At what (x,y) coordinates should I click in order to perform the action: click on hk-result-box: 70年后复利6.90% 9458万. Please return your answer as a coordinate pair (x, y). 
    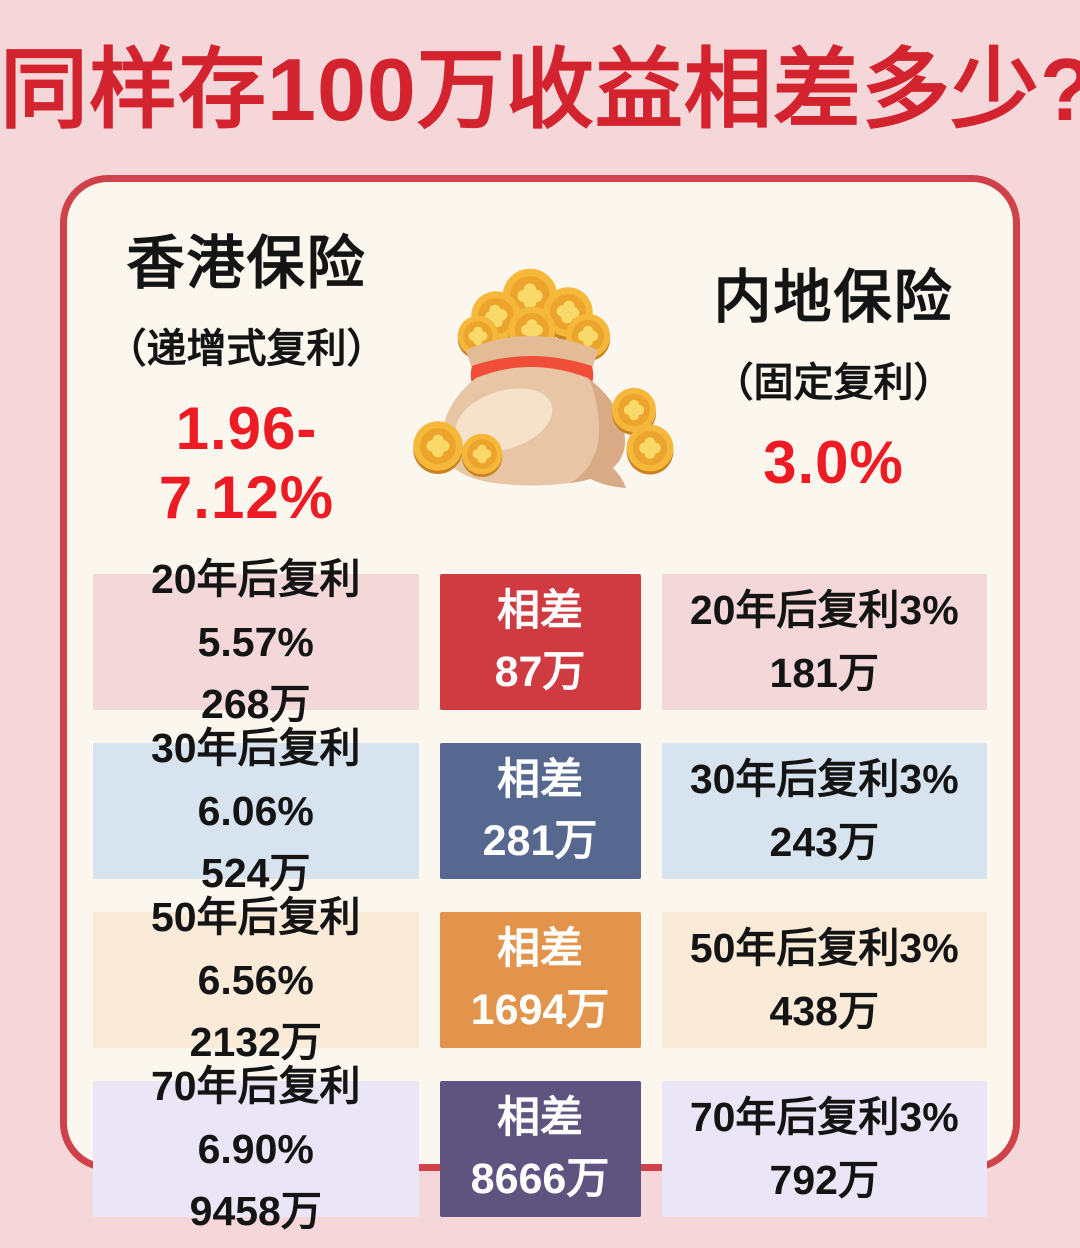
    Looking at the image, I should click on (256, 1148).